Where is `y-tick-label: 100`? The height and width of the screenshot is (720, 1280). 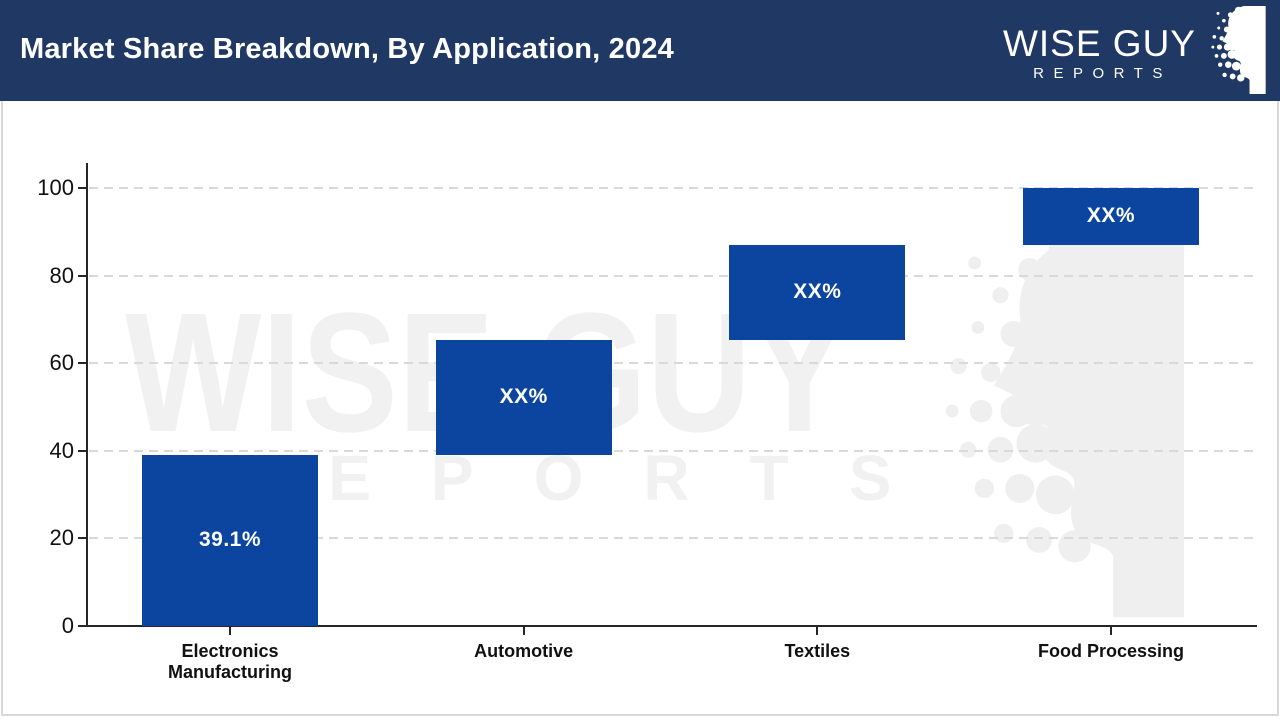
y-tick-label: 100 is located at coordinates (55, 187).